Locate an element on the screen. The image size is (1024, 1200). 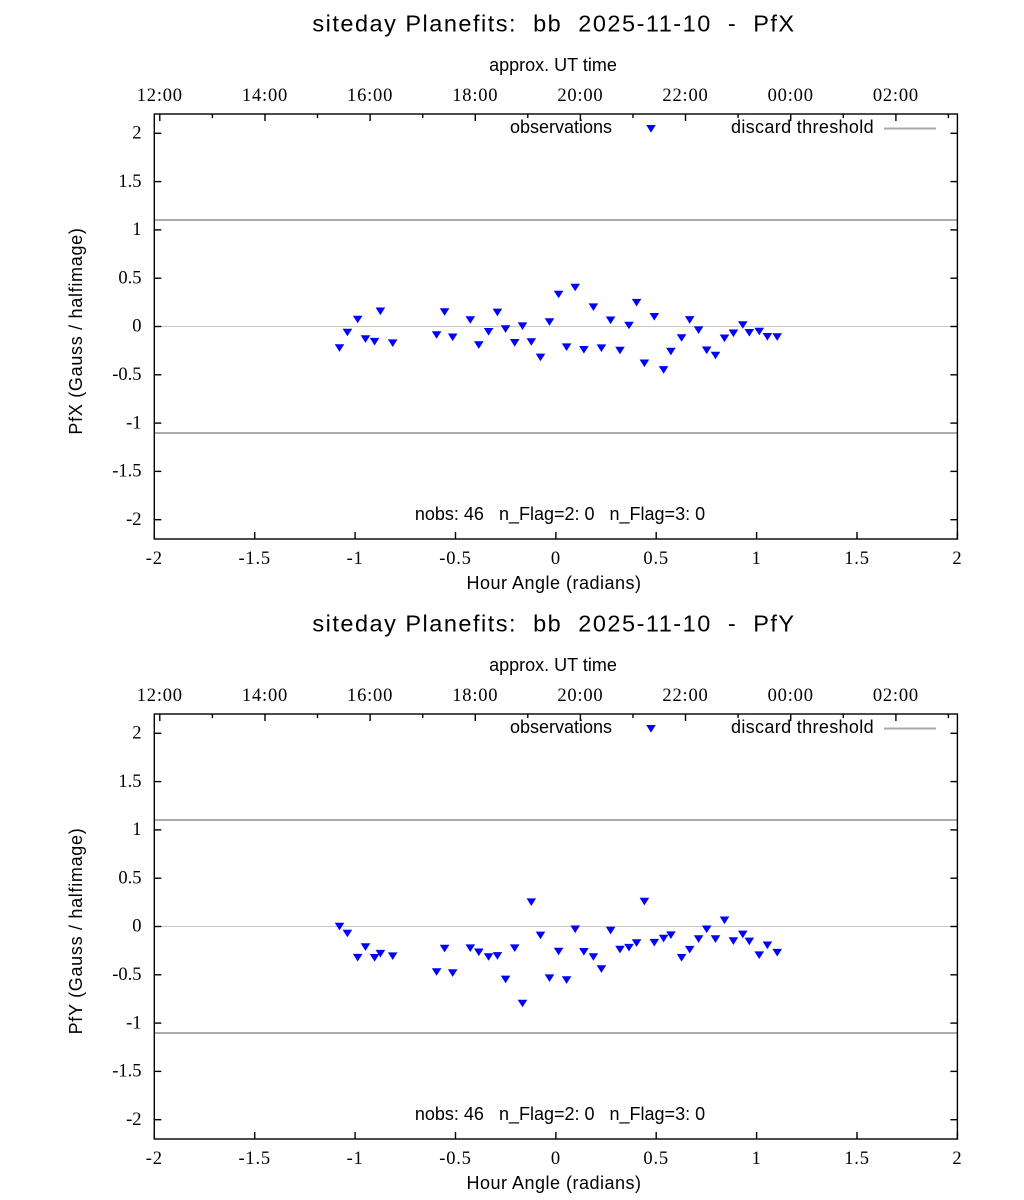
svg-text:siteday Planefits: bb 2025-1: siteday Planefits: bb 2025-11-10 - PfY is located at coordinates (553, 624).